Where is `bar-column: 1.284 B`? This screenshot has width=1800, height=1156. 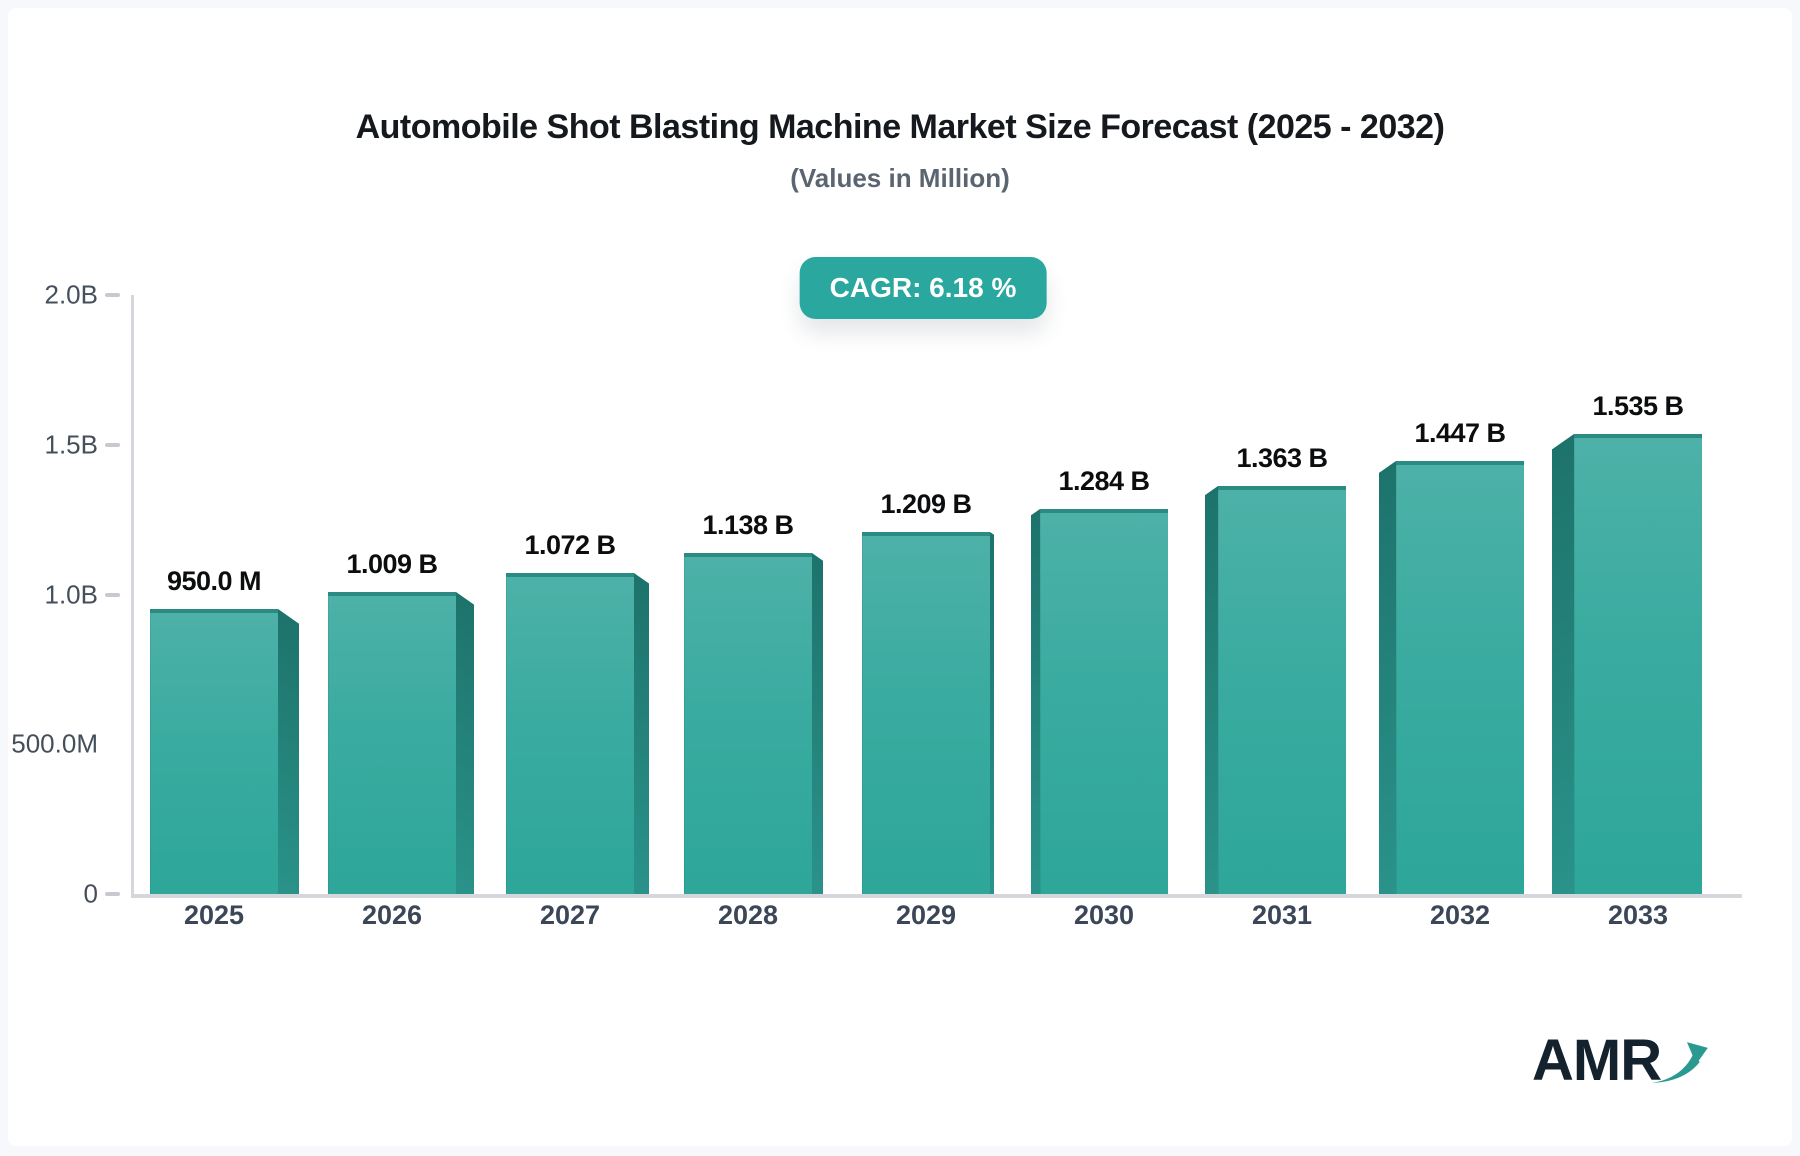 bar-column: 1.284 B is located at coordinates (1099, 594).